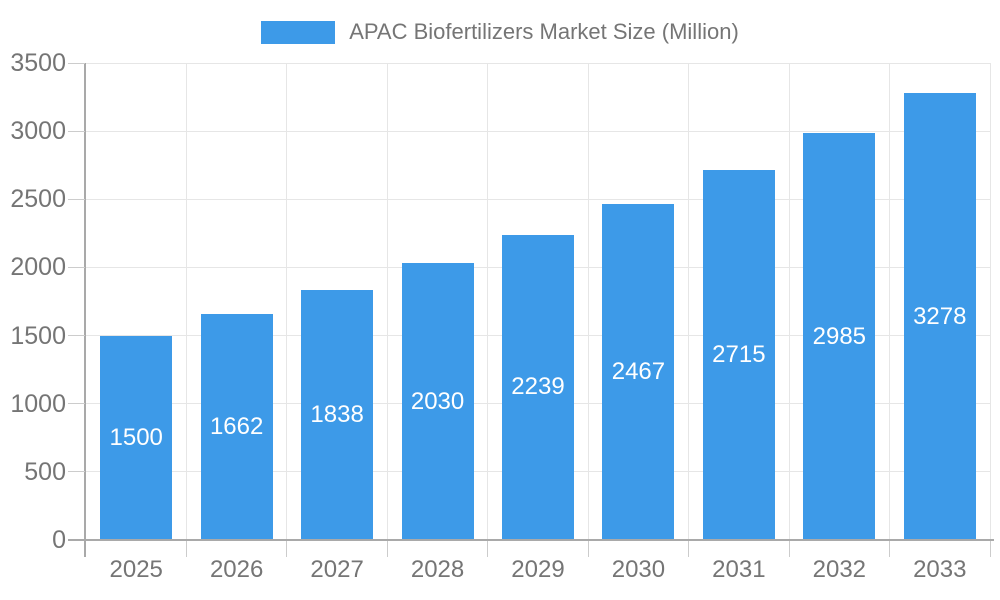  I want to click on x-axis-baseline, so click(531, 540).